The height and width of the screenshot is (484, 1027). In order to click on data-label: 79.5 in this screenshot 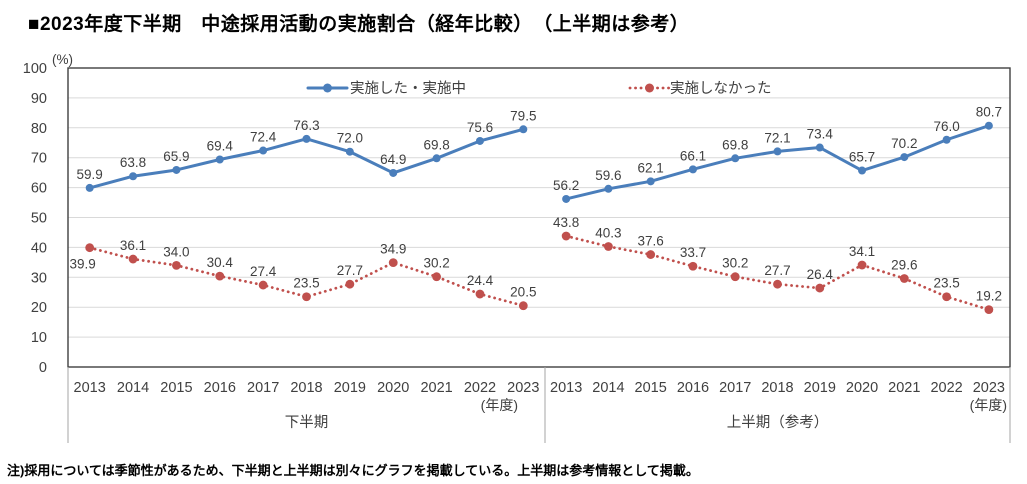, I will do `click(523, 115)`.